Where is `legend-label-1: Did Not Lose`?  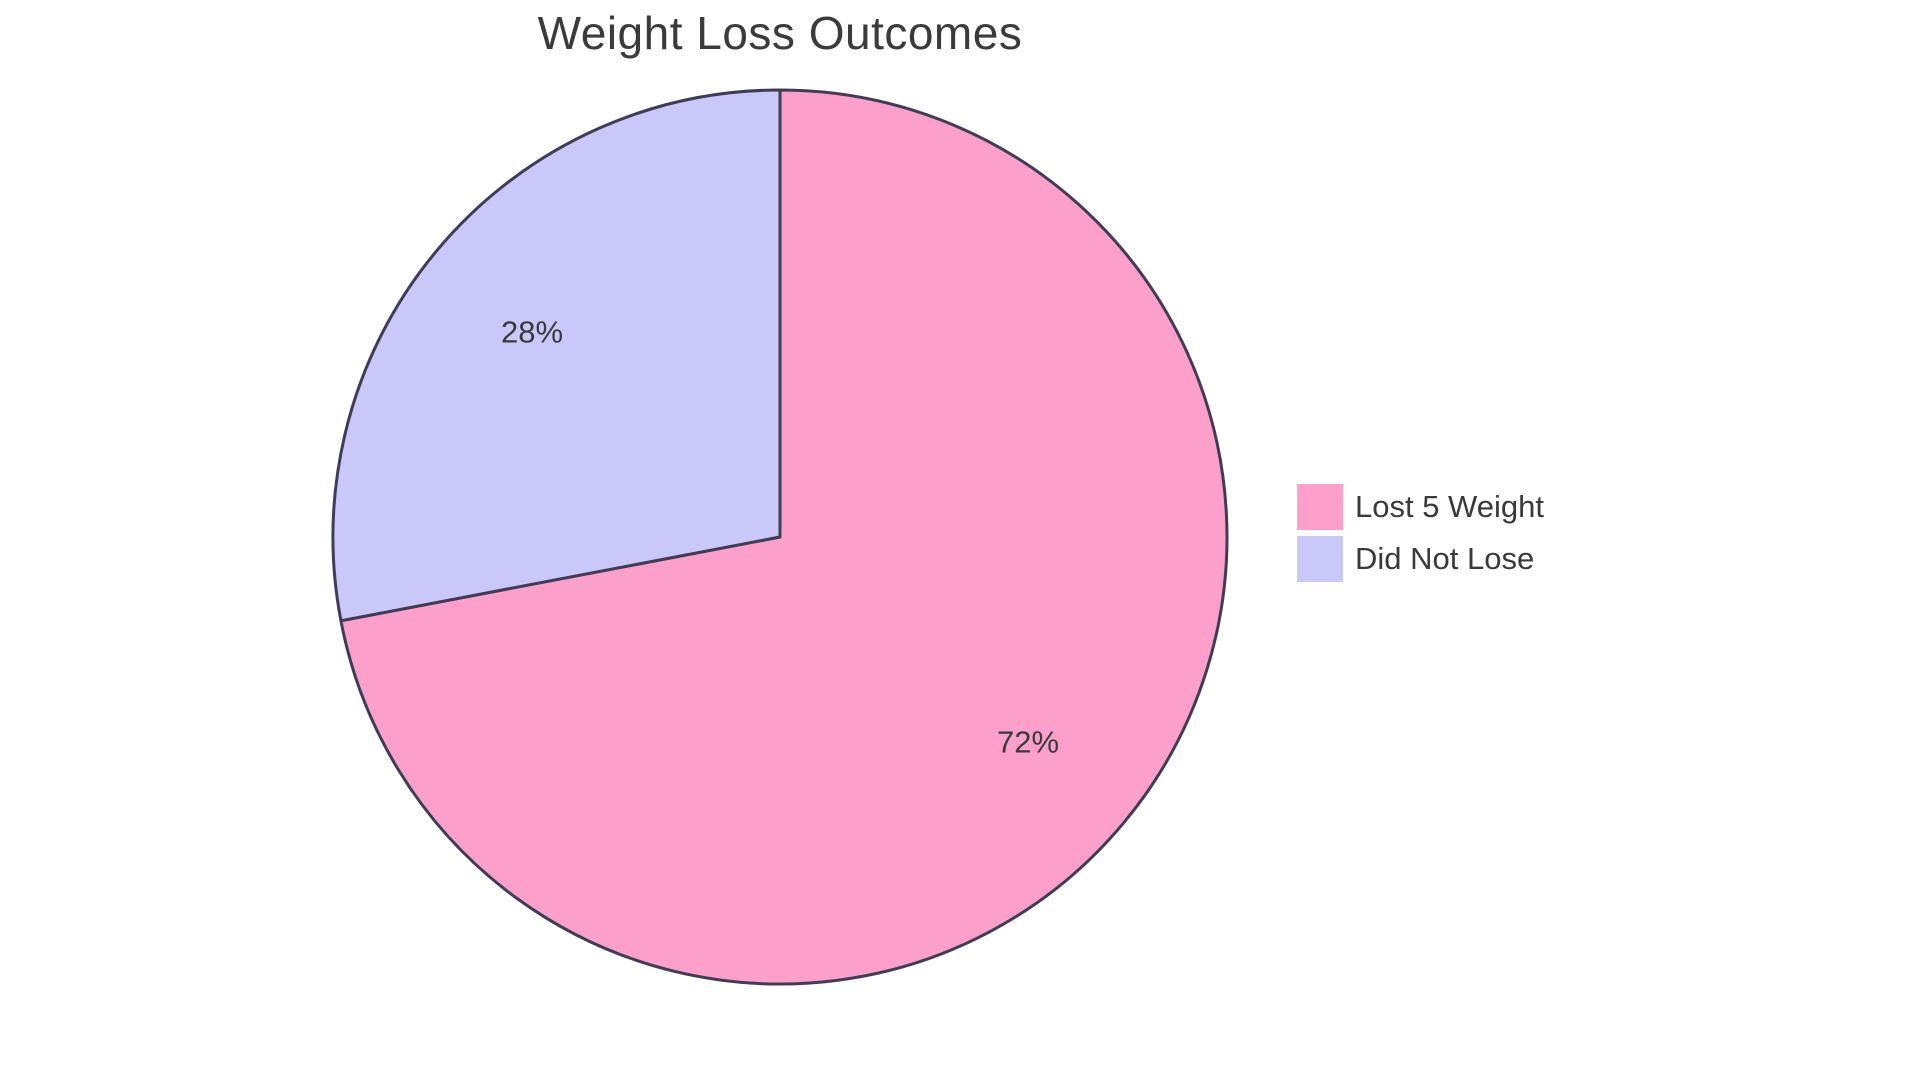 legend-label-1: Did Not Lose is located at coordinates (1445, 558).